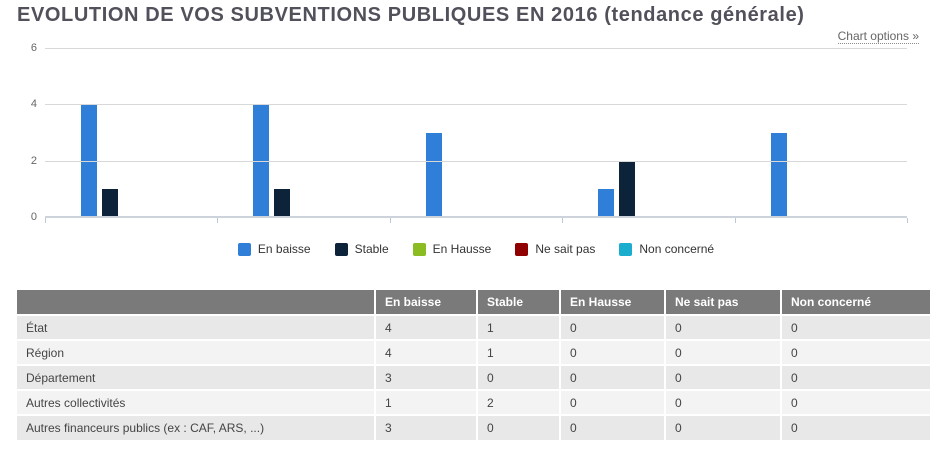  Describe the element at coordinates (371, 249) in the screenshot. I see `legend-label: Stable` at that location.